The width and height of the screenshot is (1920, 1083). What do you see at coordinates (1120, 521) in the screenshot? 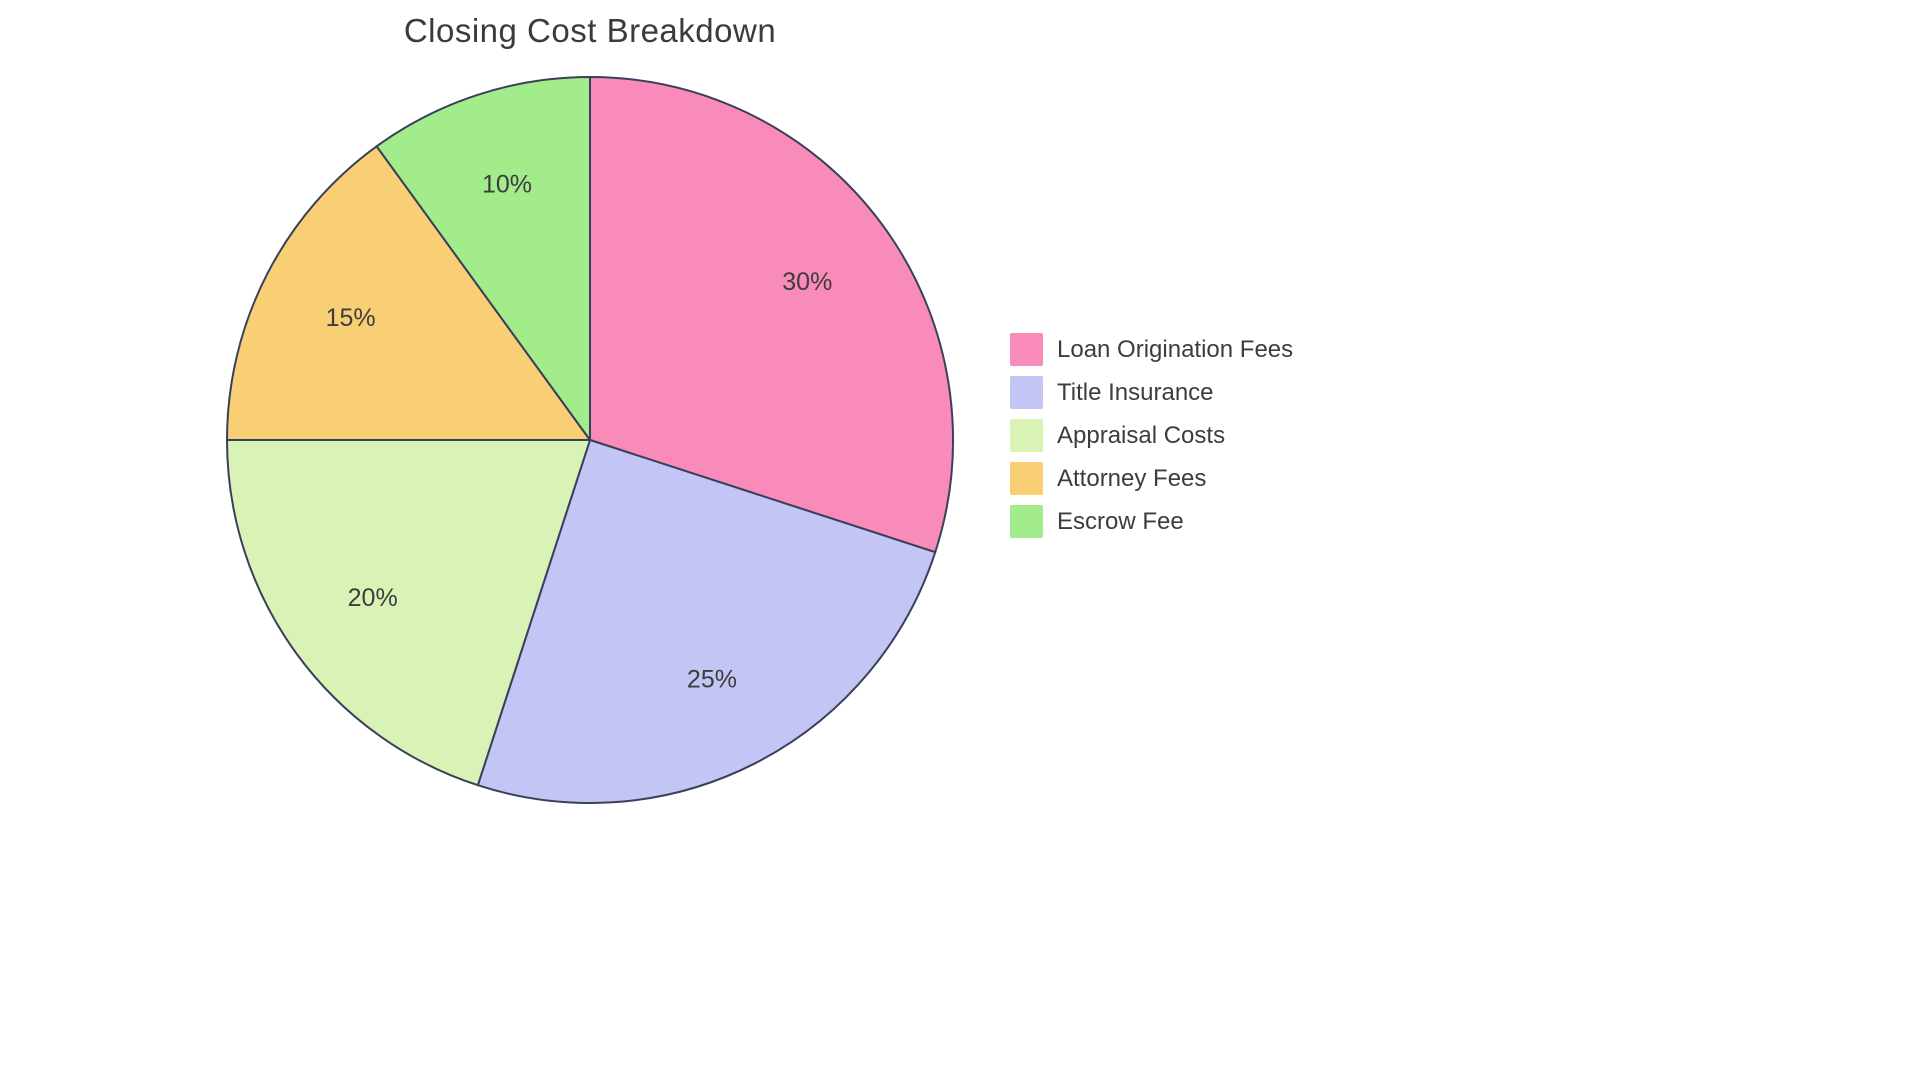
I see `legend-label: Escrow Fee` at bounding box center [1120, 521].